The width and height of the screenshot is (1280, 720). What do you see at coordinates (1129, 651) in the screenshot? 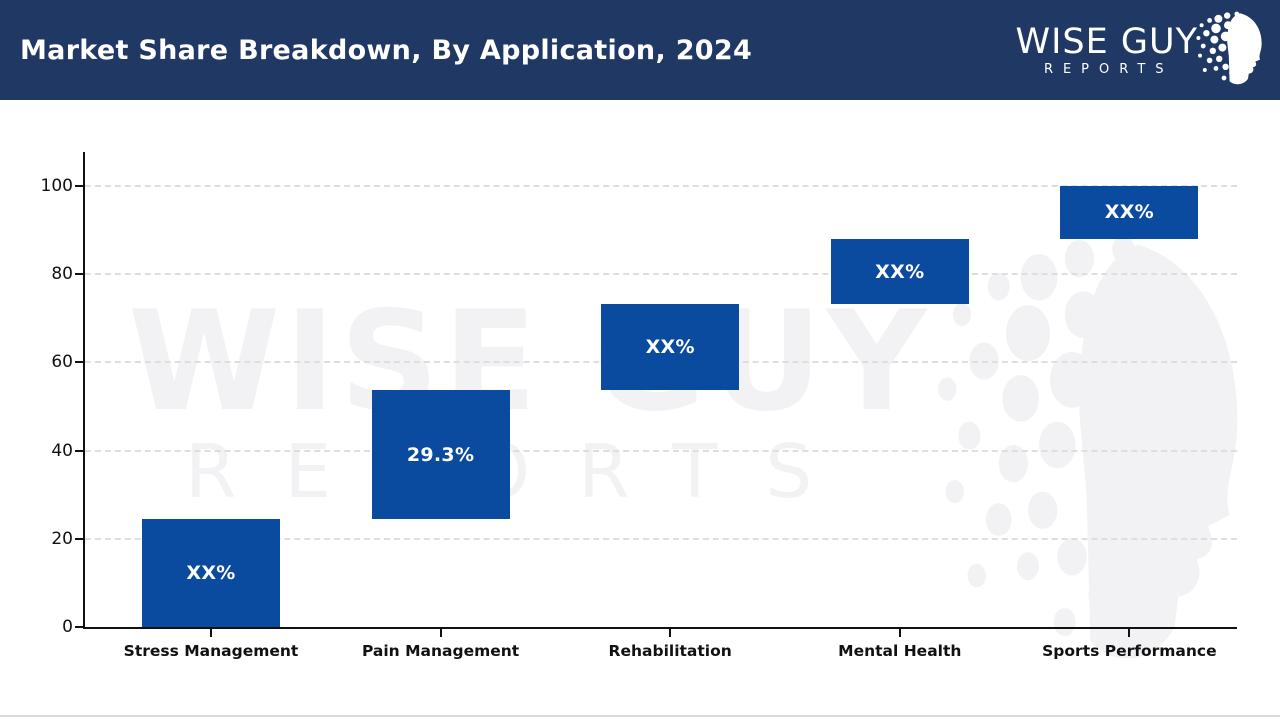
I see `category-label-4: Sports Performance` at bounding box center [1129, 651].